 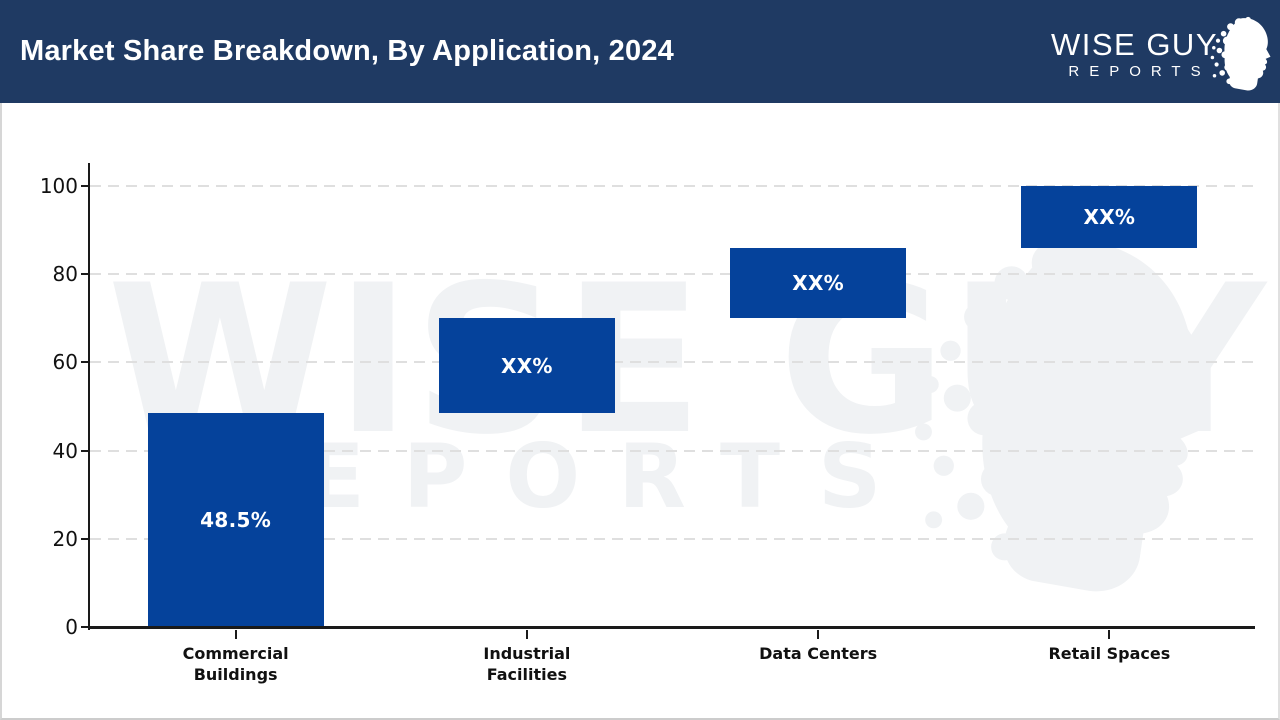 What do you see at coordinates (71, 627) in the screenshot?
I see `y-tick-label: 0` at bounding box center [71, 627].